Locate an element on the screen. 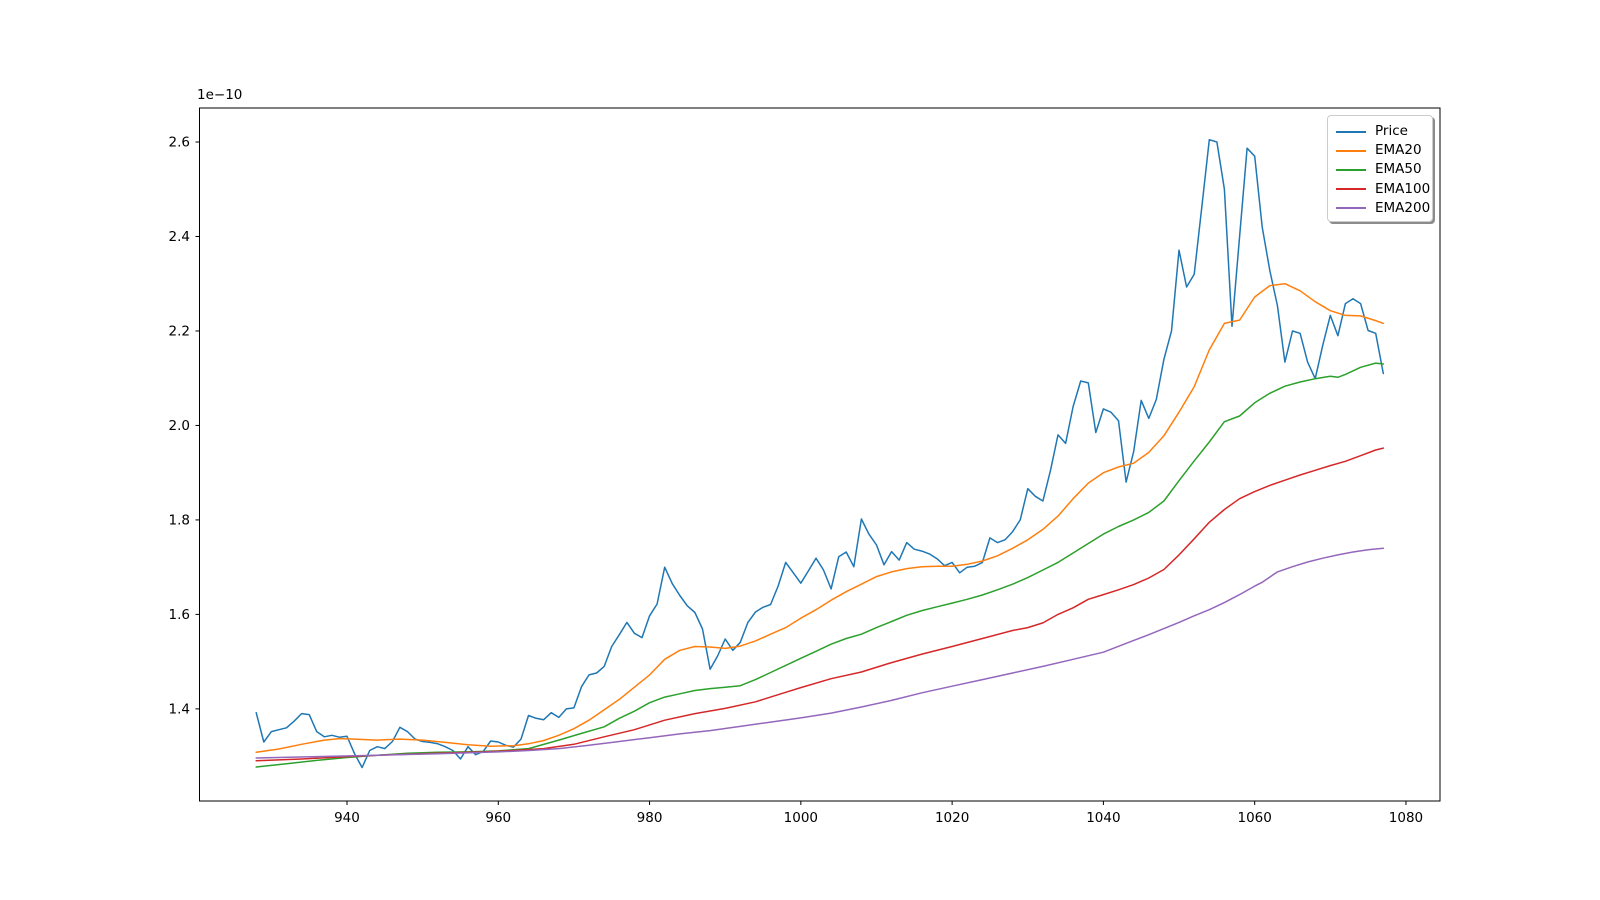 The width and height of the screenshot is (1600, 900). ema100-line-sample is located at coordinates (1351, 189).